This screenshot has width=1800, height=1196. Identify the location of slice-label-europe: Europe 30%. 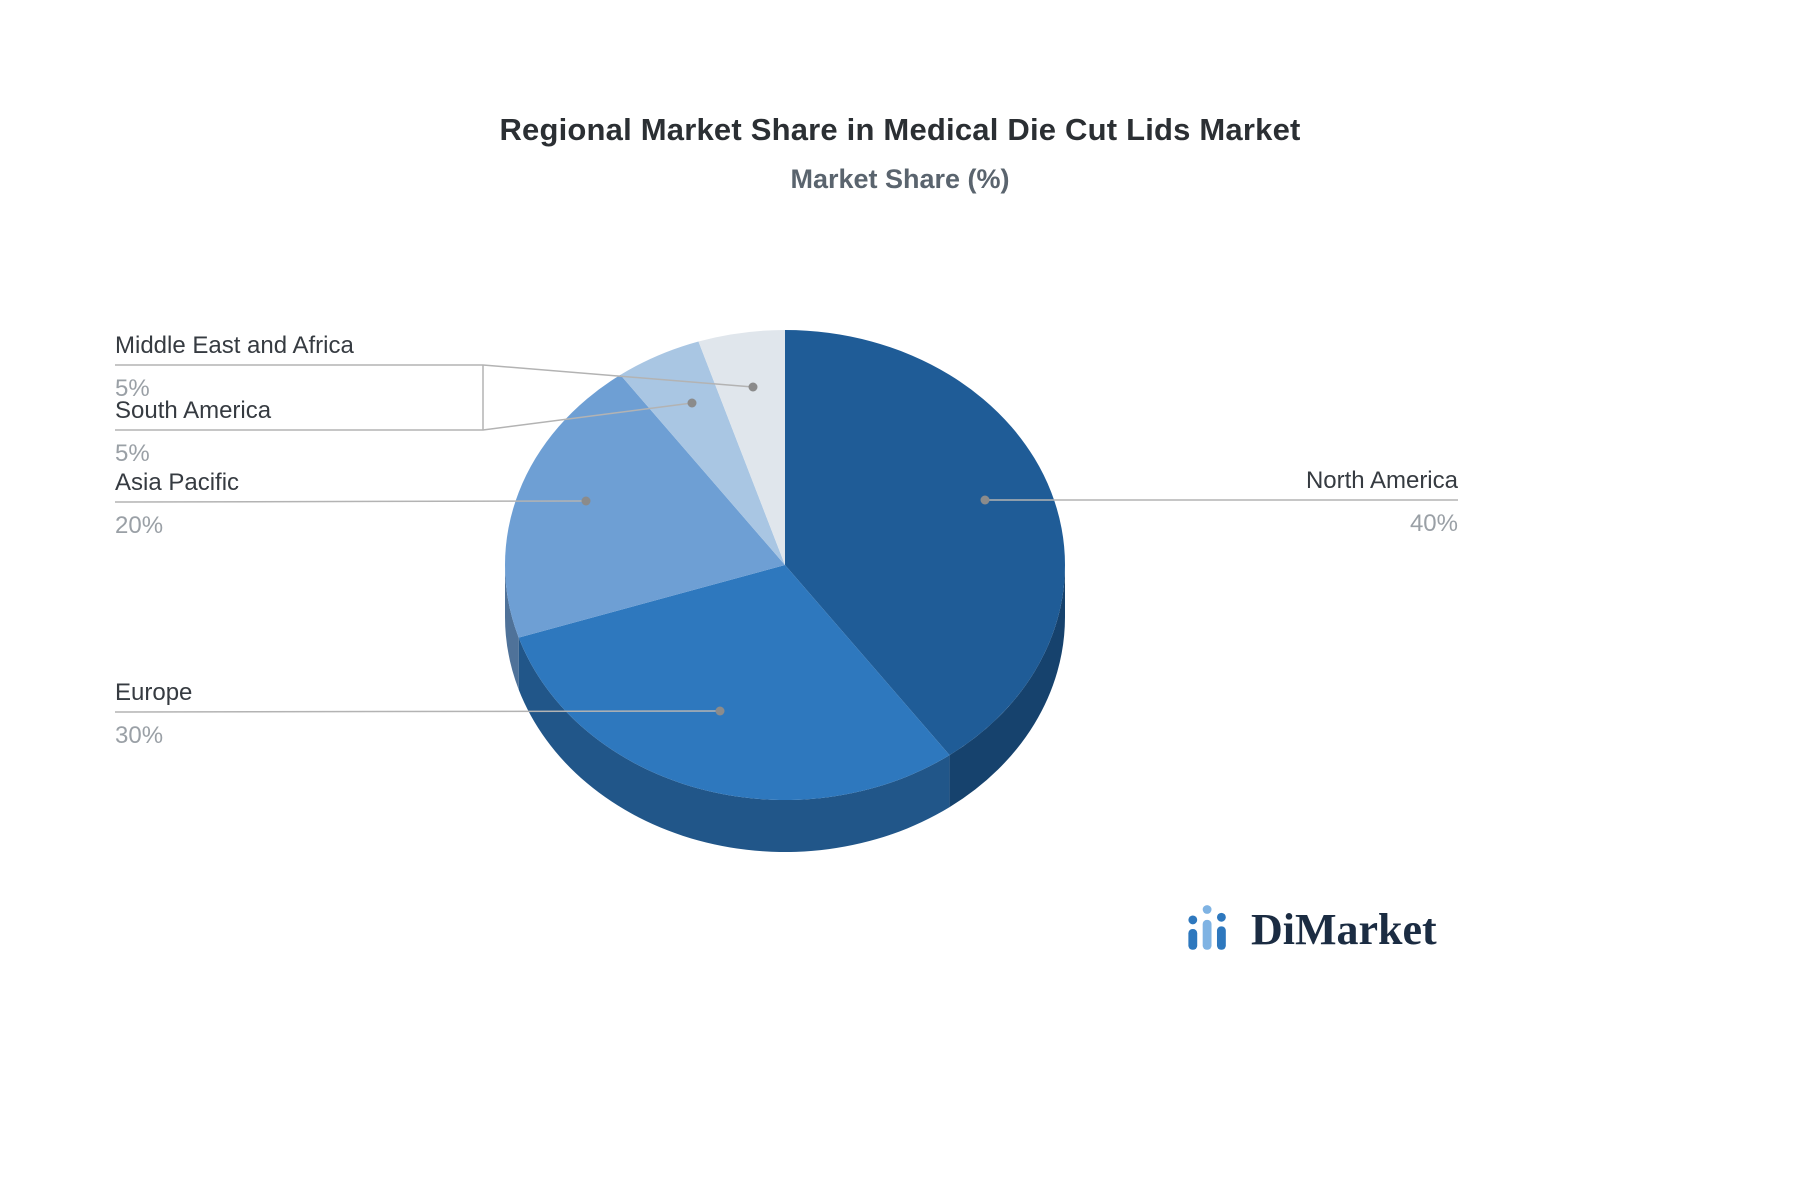
(153, 715).